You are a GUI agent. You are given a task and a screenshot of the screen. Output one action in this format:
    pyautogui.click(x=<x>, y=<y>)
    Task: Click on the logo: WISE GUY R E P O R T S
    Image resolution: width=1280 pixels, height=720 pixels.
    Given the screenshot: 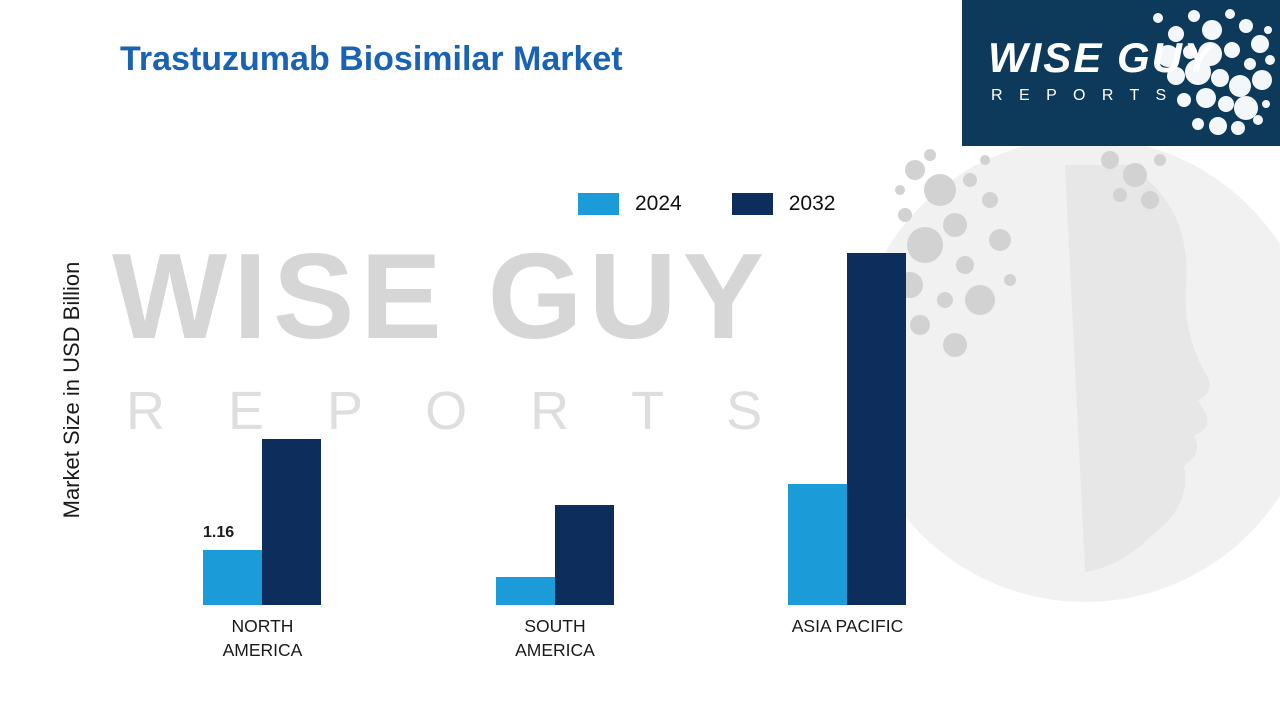 What is the action you would take?
    pyautogui.click(x=1121, y=73)
    